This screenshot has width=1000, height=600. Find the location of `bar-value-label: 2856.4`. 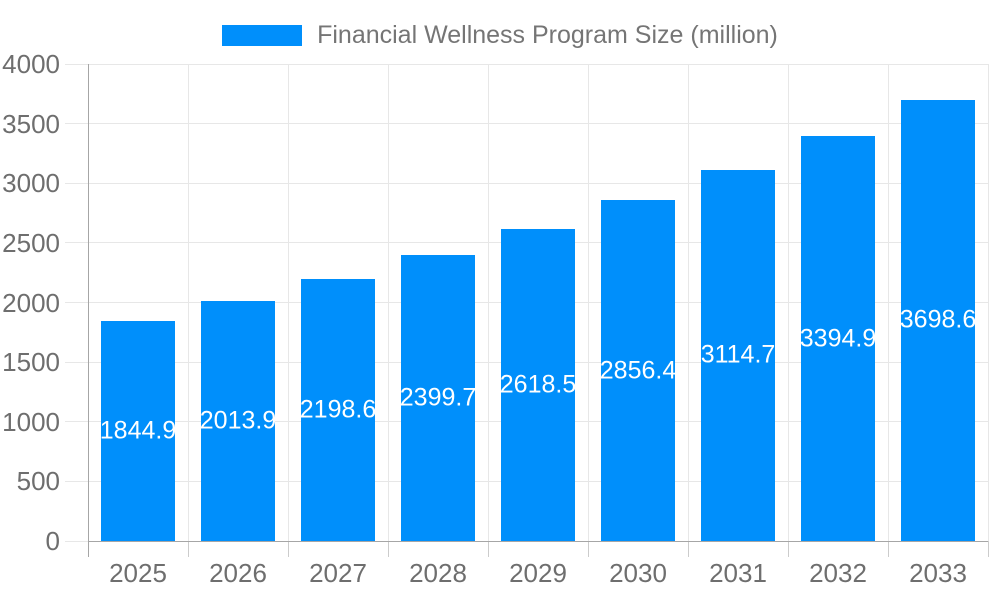

bar-value-label: 2856.4 is located at coordinates (638, 370).